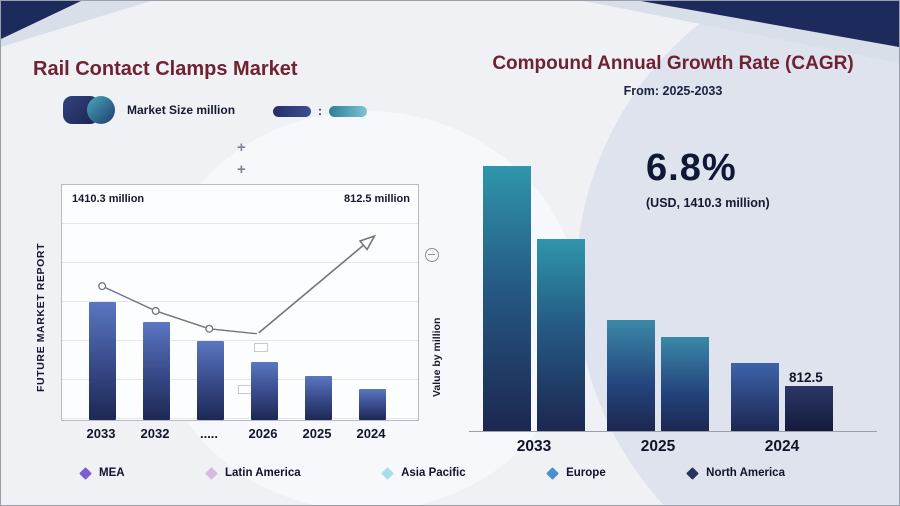 Image resolution: width=900 pixels, height=506 pixels. Describe the element at coordinates (586, 473) in the screenshot. I see `legend-label: Europe` at that location.